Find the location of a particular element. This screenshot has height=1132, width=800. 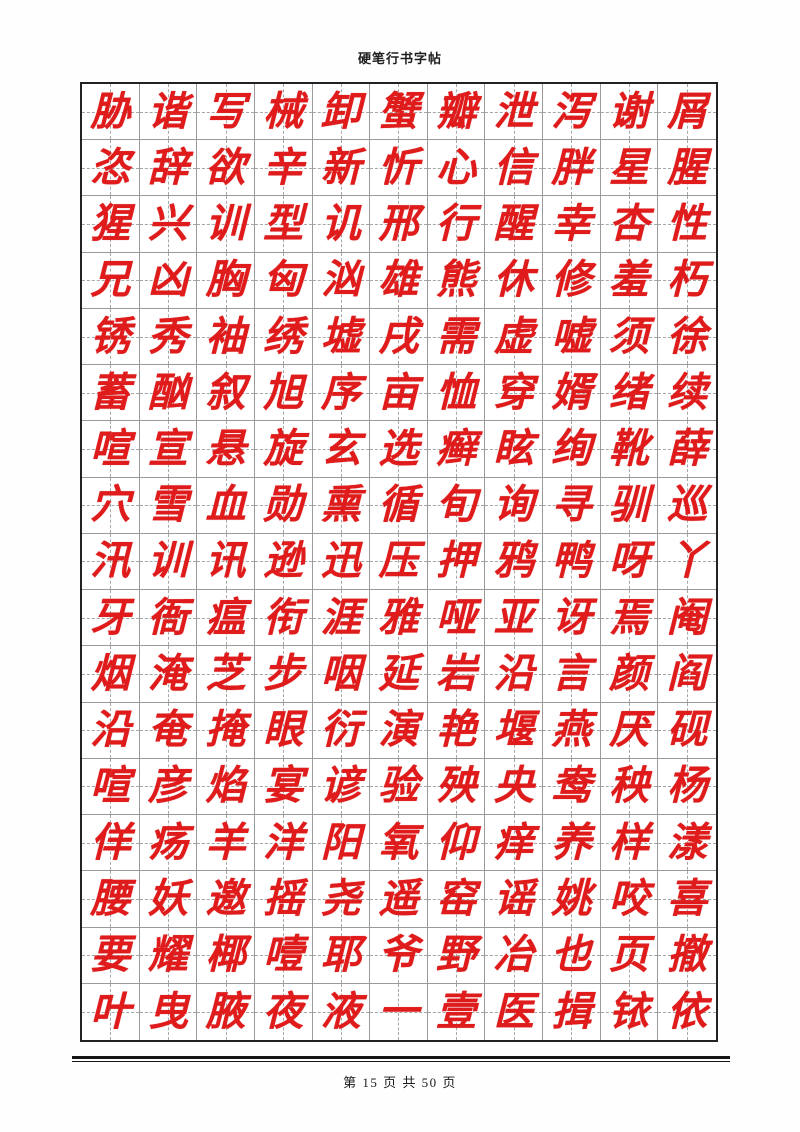

calligraphy-character: 冶 is located at coordinates (513, 955).